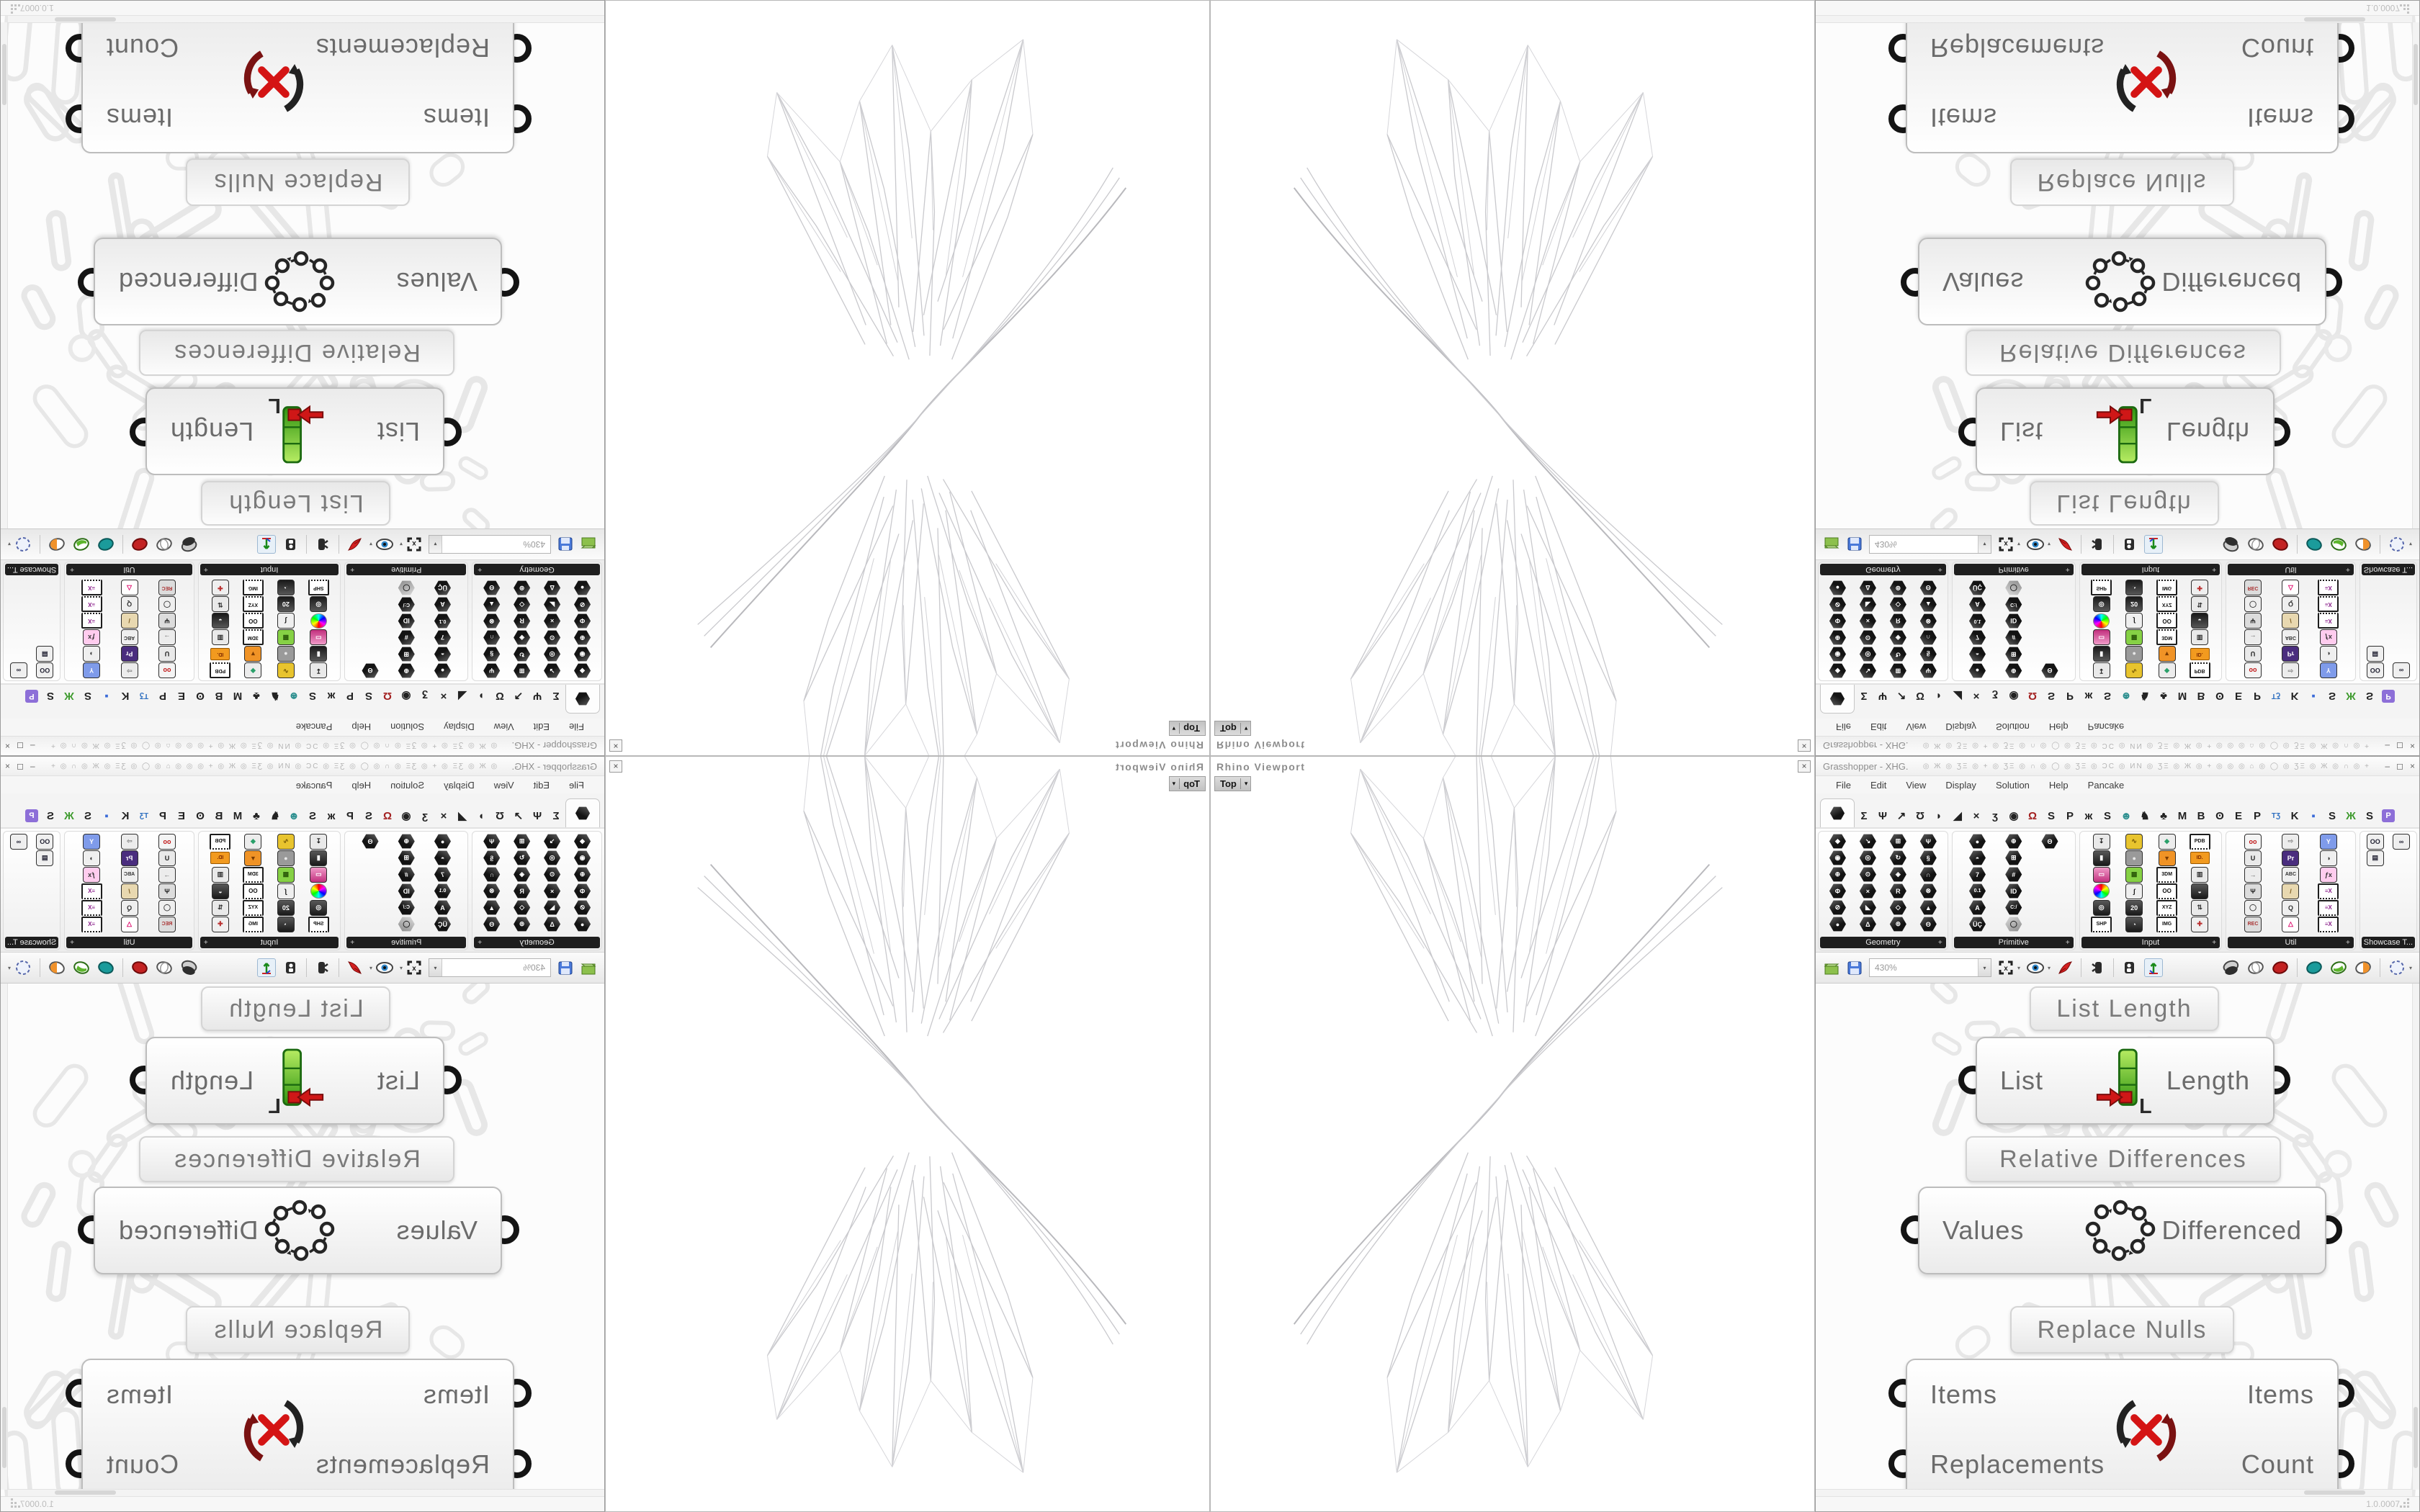 This screenshot has width=2420, height=1512. What do you see at coordinates (1976, 696) in the screenshot?
I see `component-tab-cat-7: ×` at bounding box center [1976, 696].